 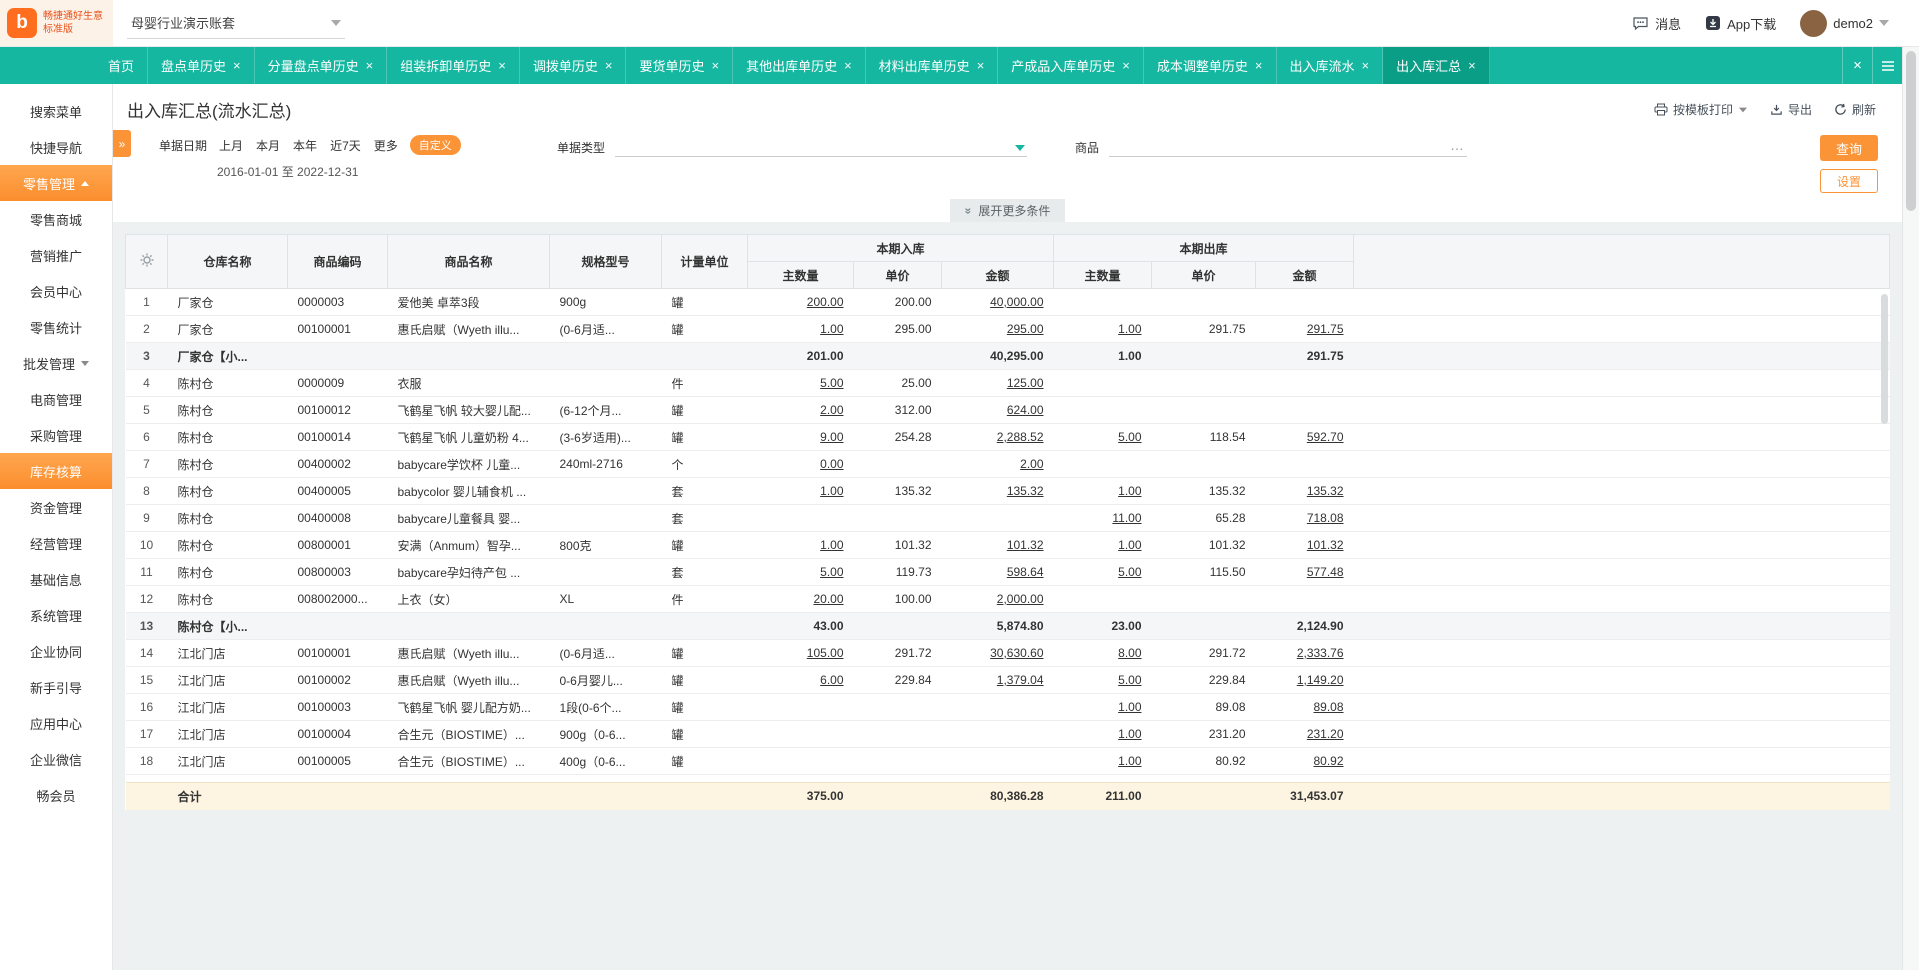 I want to click on drill-link: 135.32, so click(x=1325, y=491).